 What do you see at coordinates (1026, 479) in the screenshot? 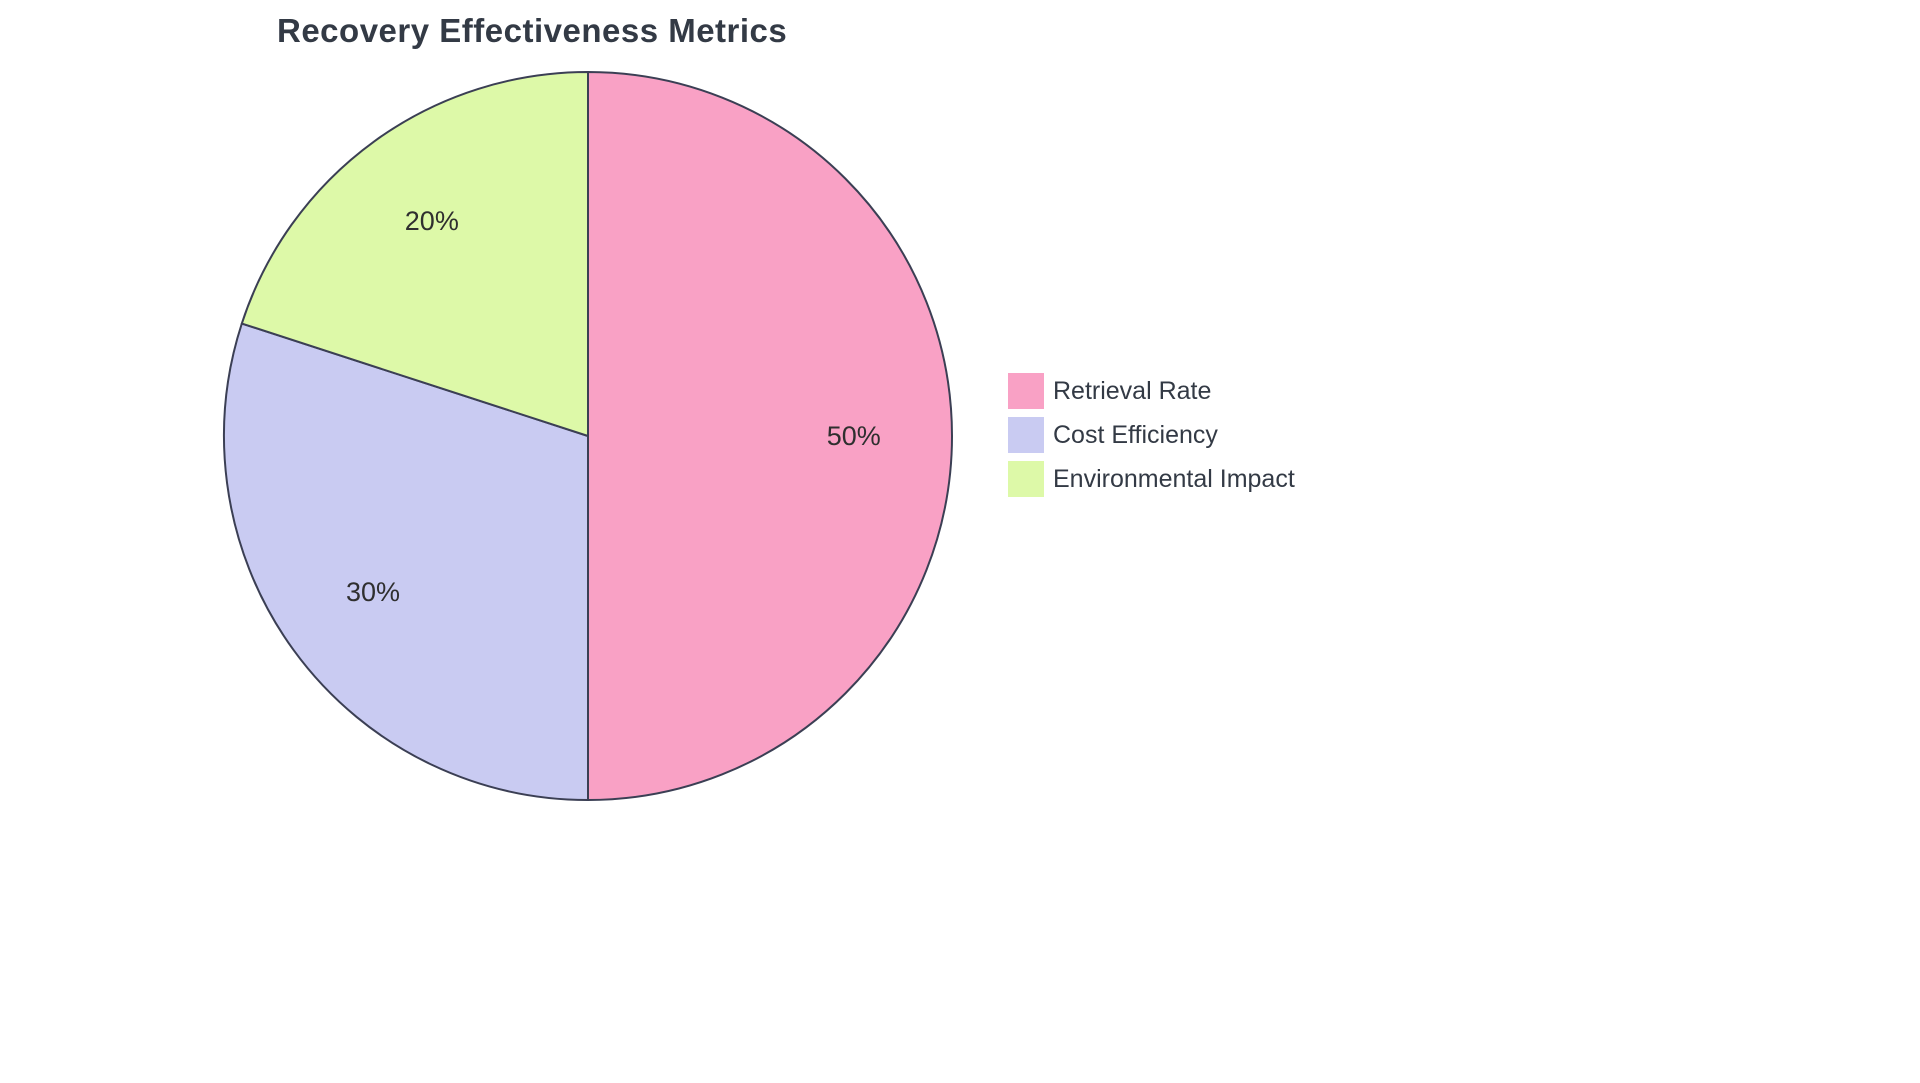
I see `legend-swatch-environmental-impact` at bounding box center [1026, 479].